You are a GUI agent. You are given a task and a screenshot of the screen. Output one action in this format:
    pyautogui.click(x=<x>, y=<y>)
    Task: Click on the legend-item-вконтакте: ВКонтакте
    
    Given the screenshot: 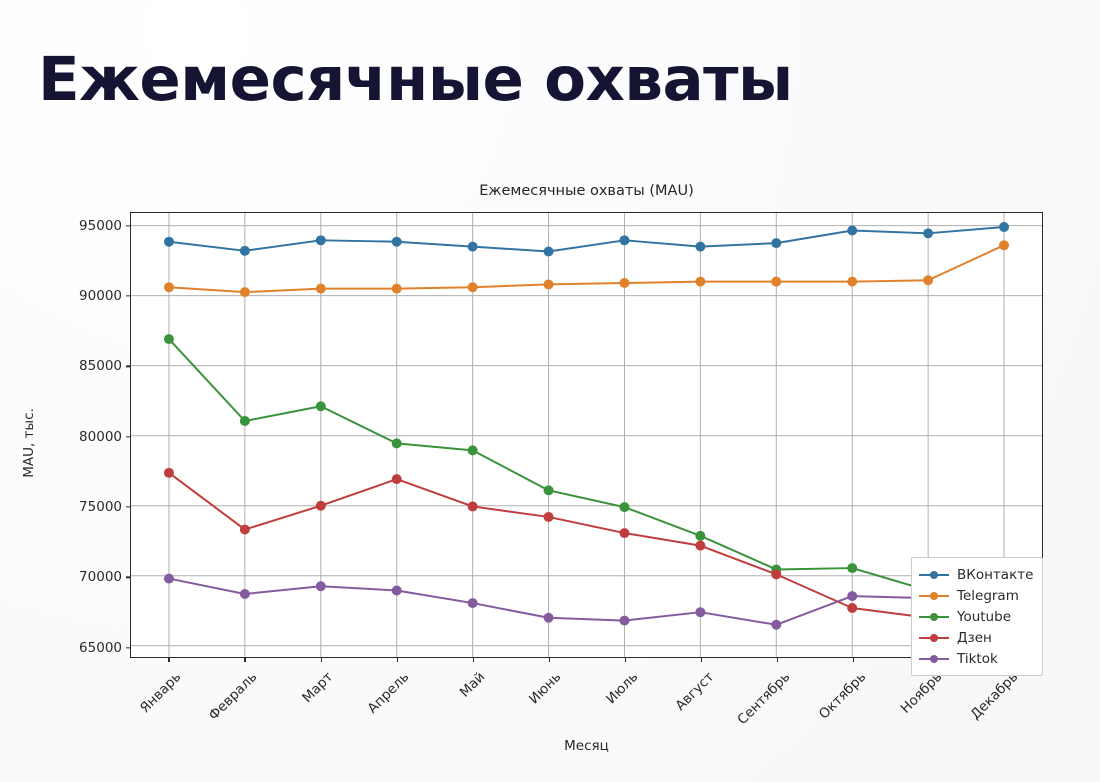 What is the action you would take?
    pyautogui.click(x=976, y=574)
    